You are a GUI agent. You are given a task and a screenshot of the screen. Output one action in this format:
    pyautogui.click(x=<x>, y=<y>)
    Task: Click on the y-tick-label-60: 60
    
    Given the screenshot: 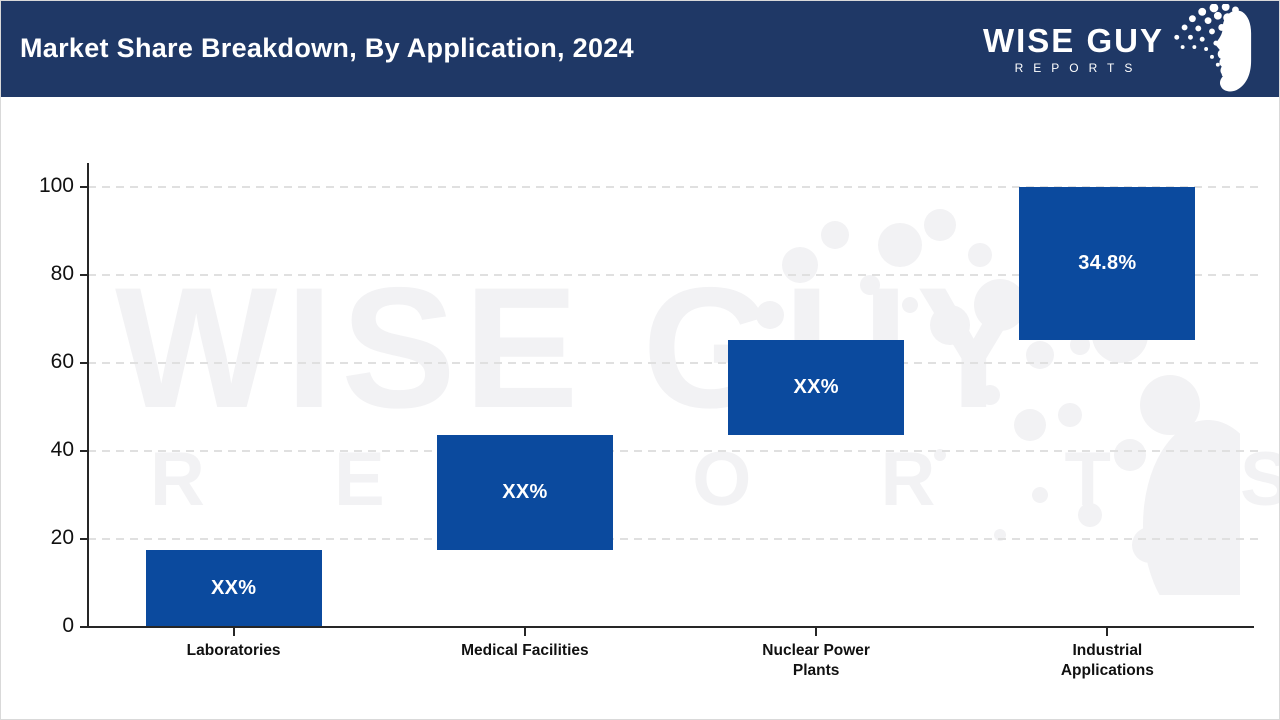 What is the action you would take?
    pyautogui.click(x=62, y=361)
    